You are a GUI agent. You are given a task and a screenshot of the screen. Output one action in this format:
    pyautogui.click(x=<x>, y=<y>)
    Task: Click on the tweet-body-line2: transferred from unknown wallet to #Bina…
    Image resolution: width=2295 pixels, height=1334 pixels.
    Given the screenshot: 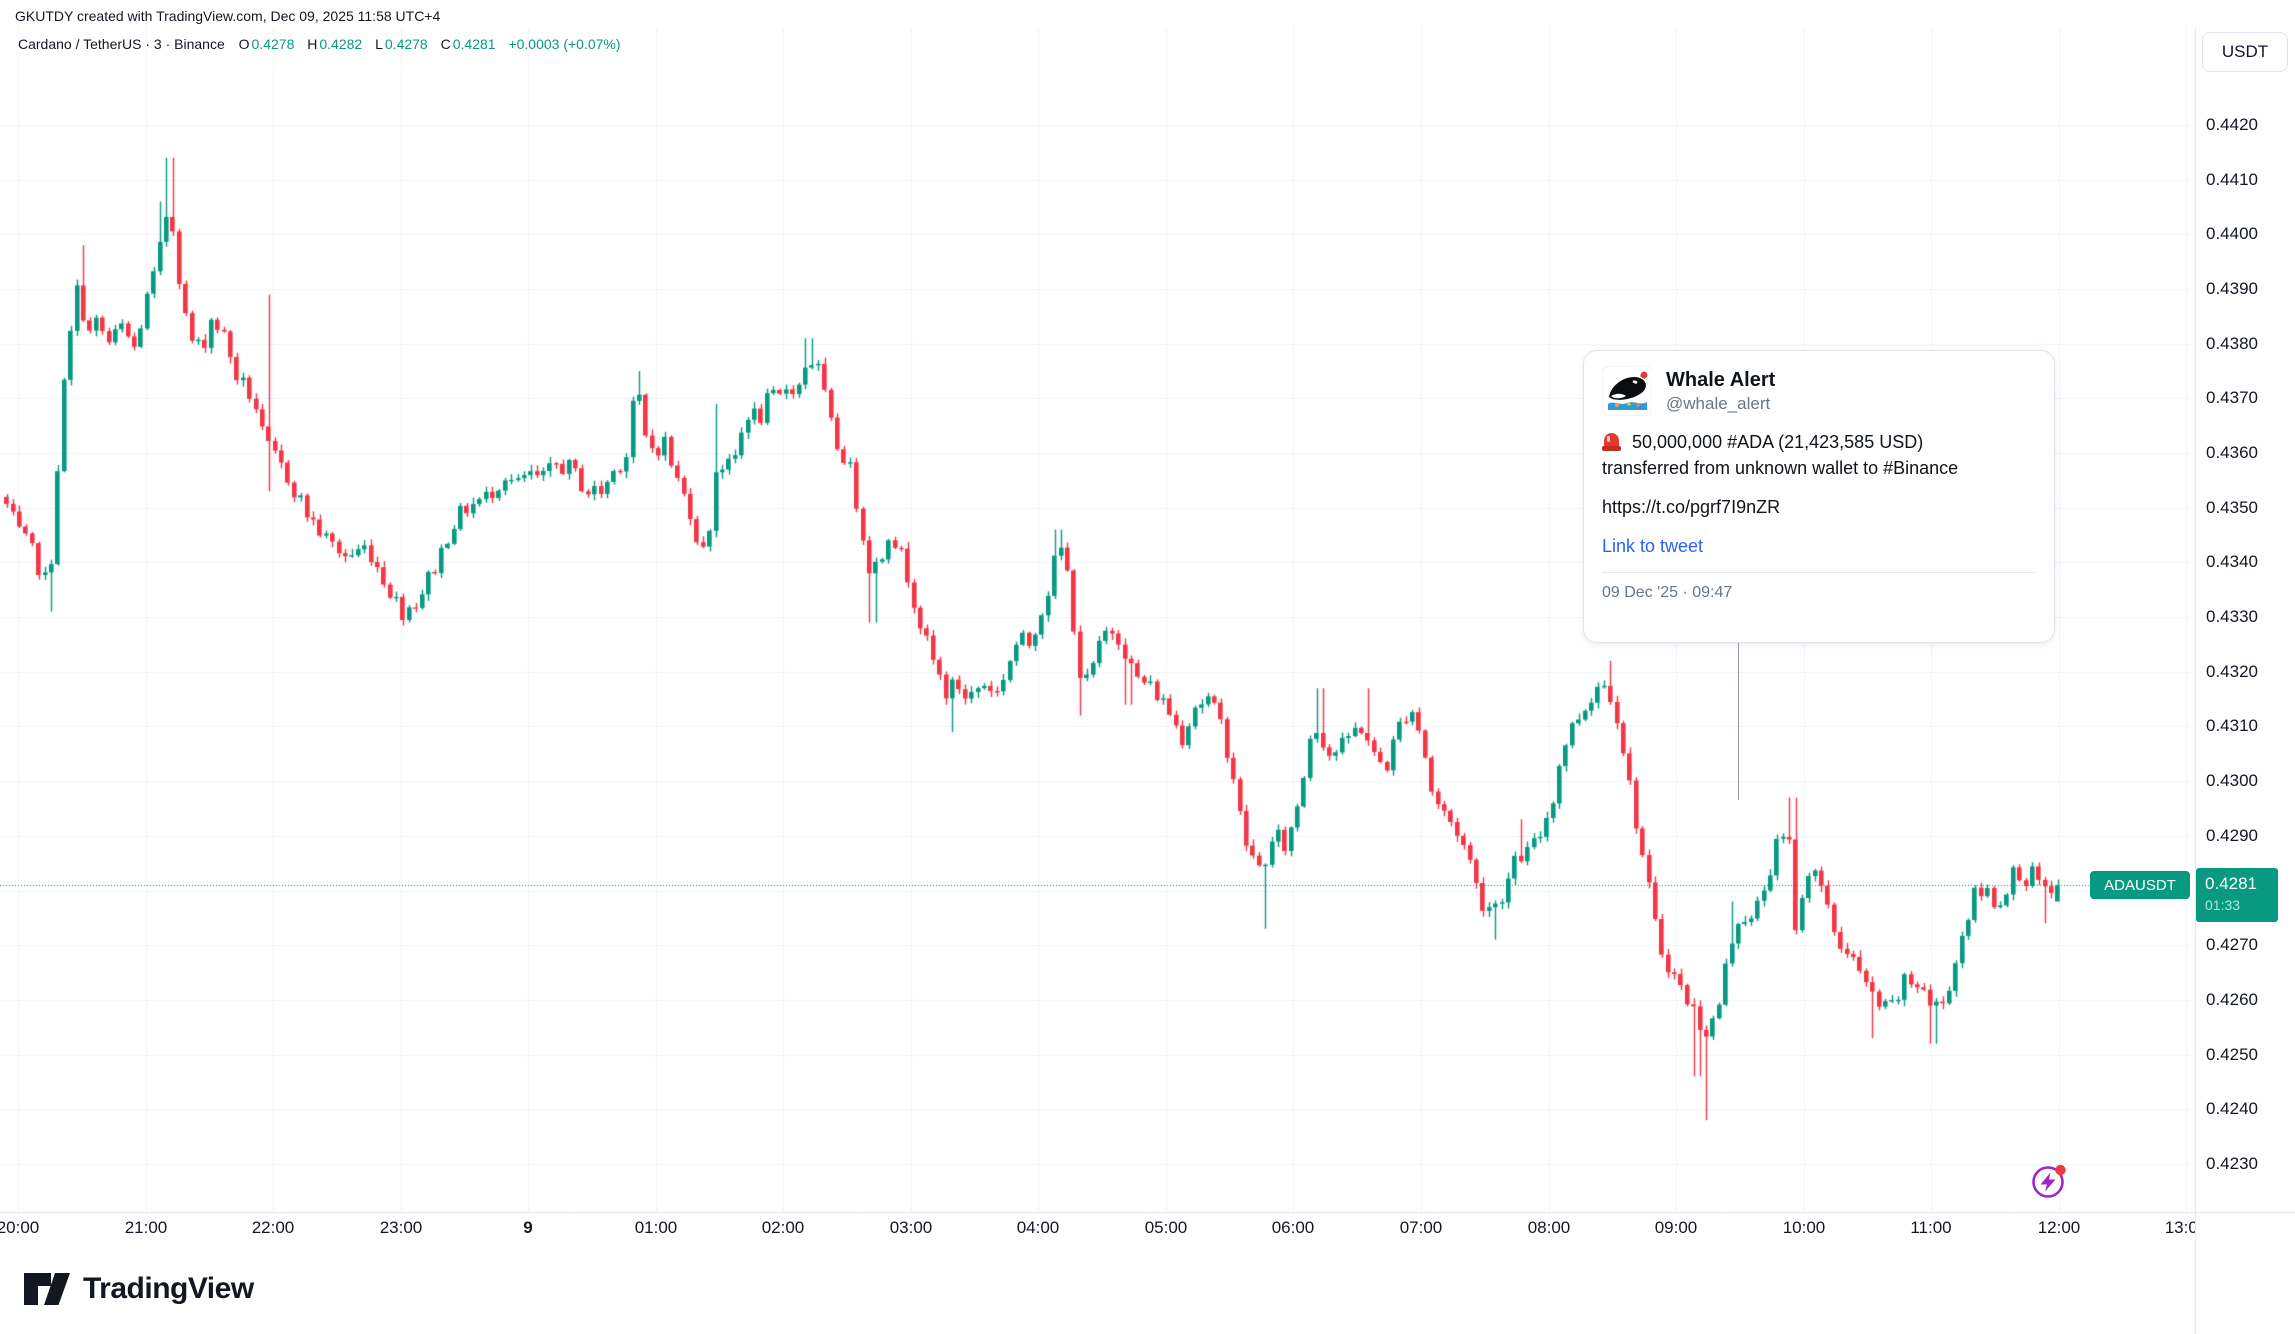 What is the action you would take?
    pyautogui.click(x=1780, y=468)
    